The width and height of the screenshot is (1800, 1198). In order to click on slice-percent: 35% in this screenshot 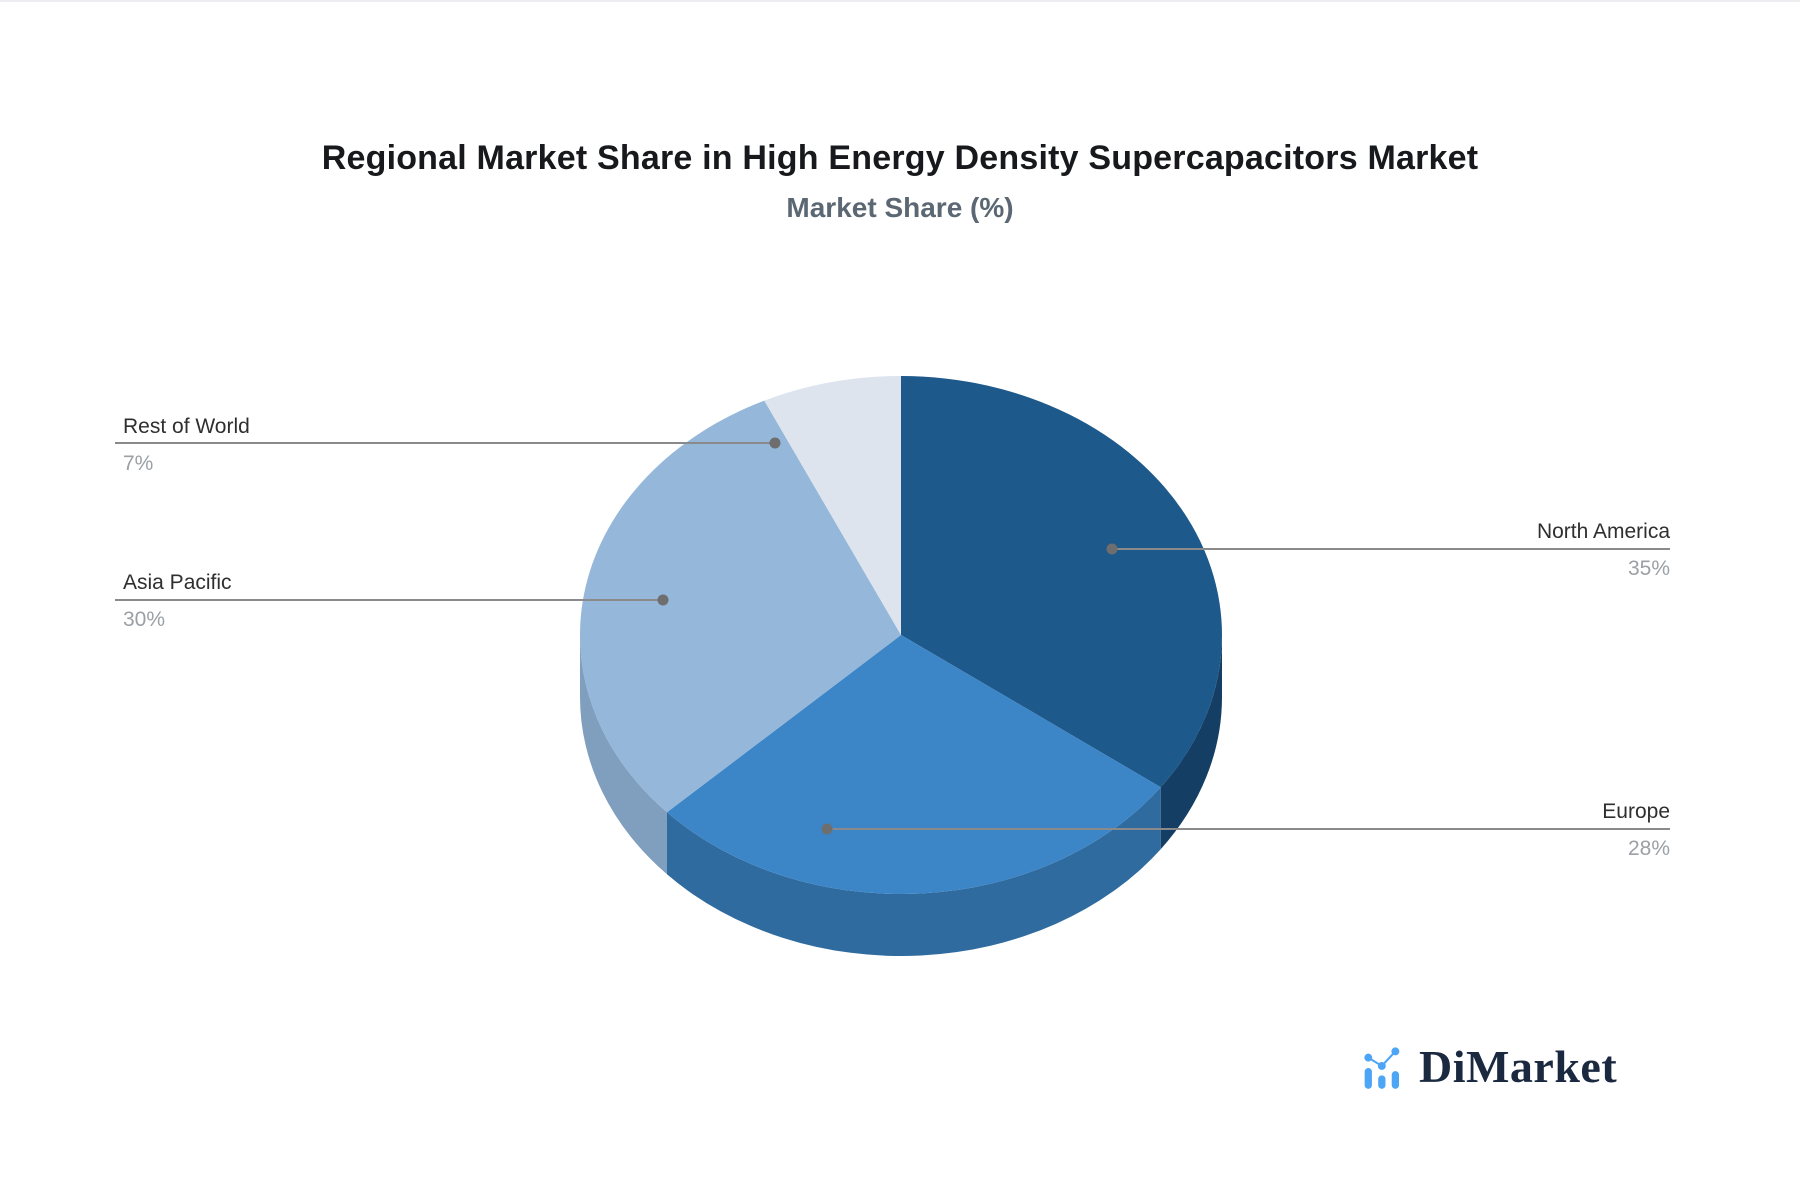, I will do `click(1648, 568)`.